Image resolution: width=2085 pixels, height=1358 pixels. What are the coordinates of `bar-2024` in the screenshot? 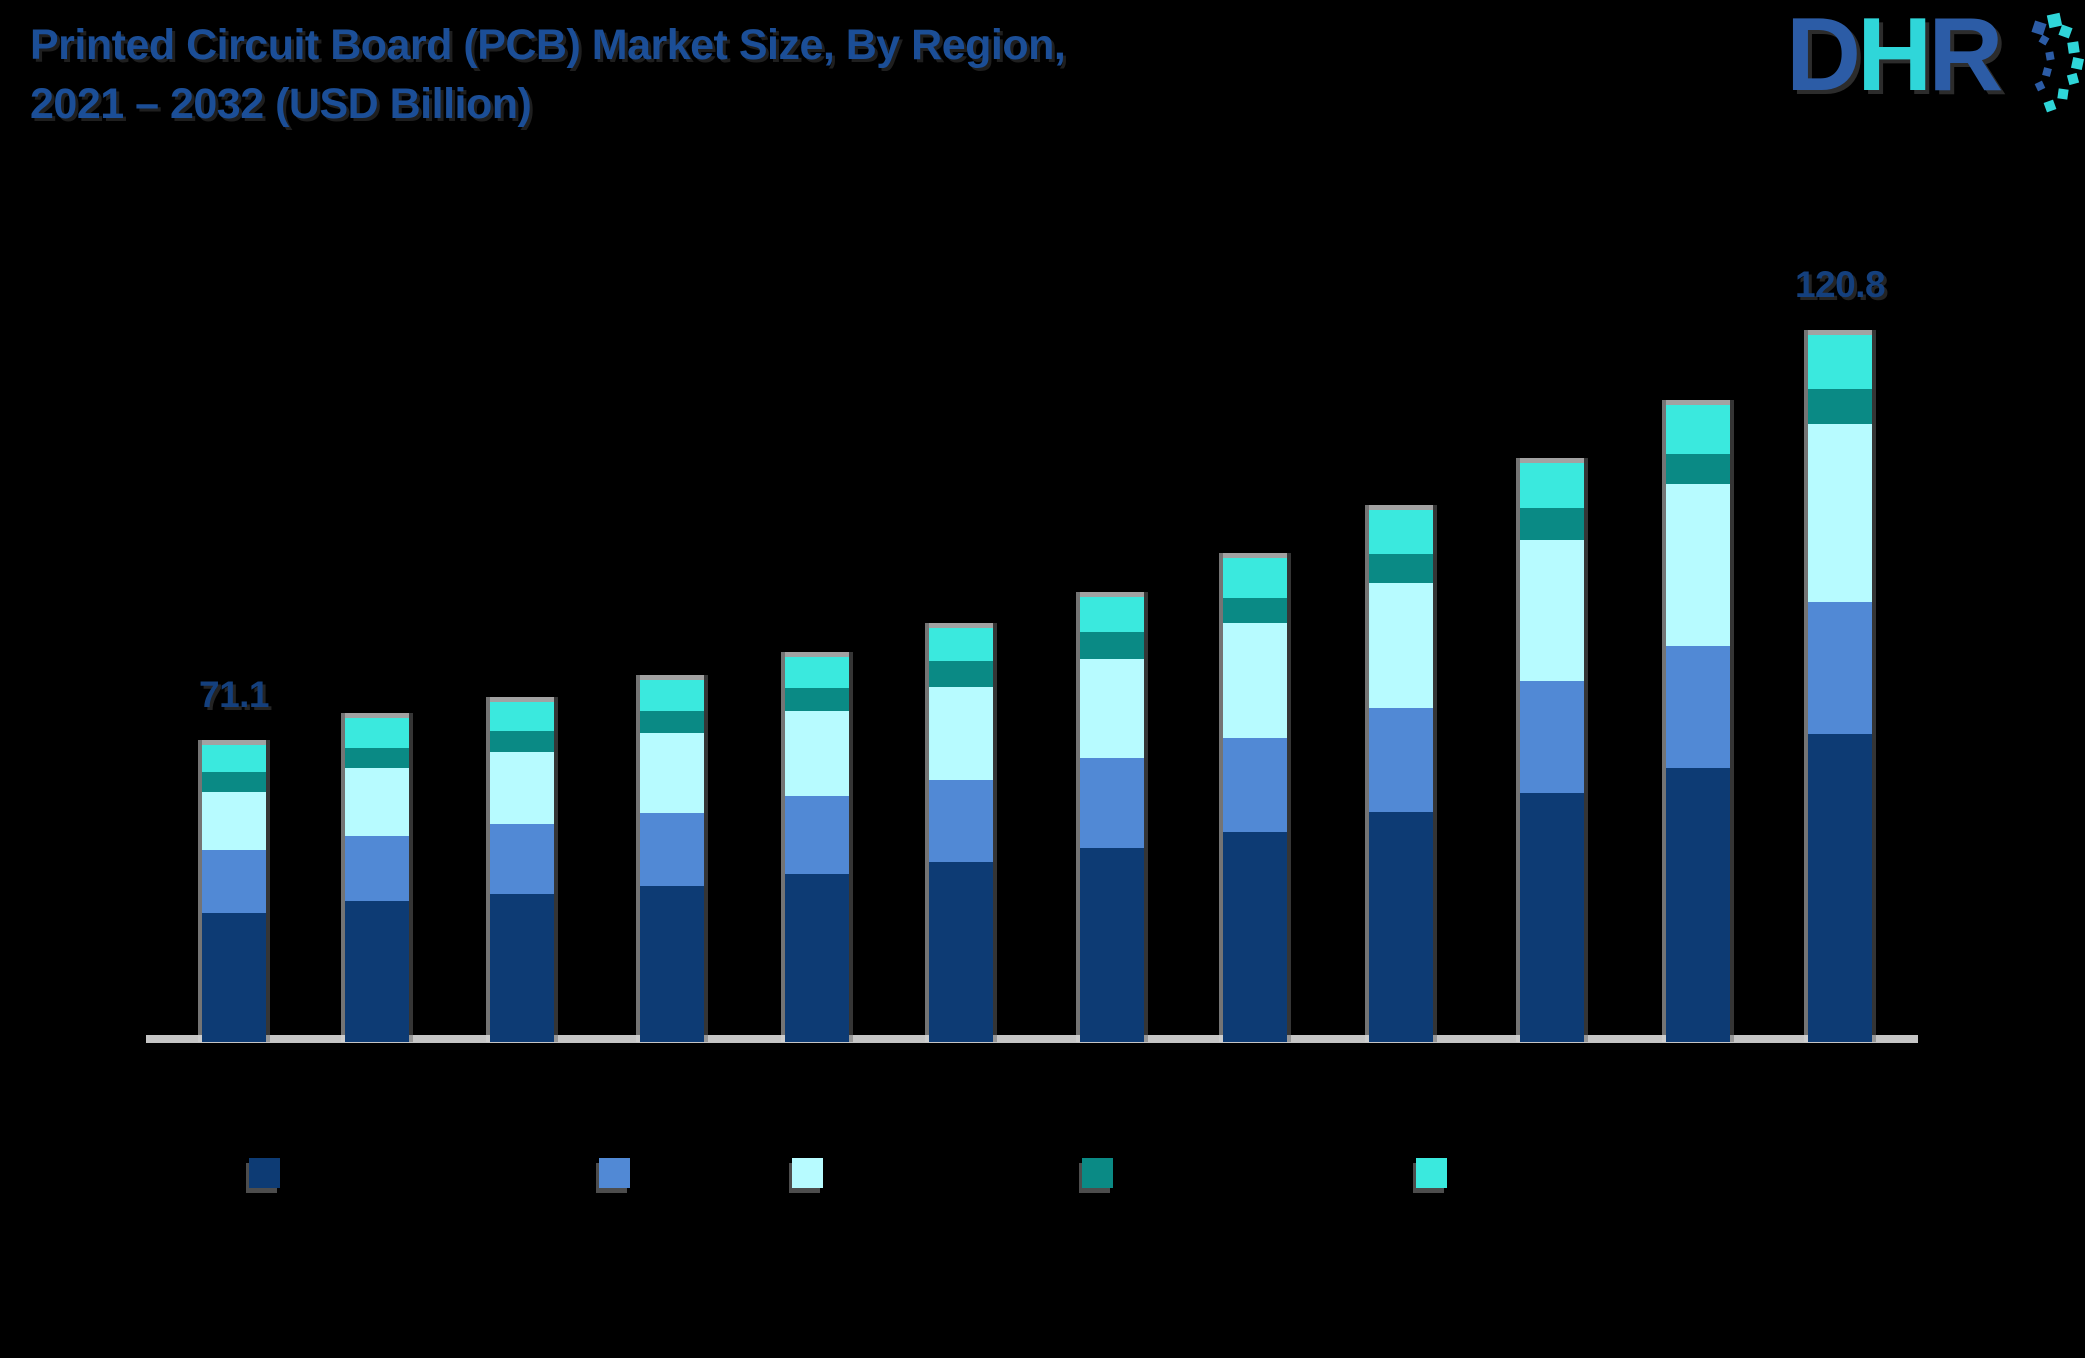 It's located at (672, 858).